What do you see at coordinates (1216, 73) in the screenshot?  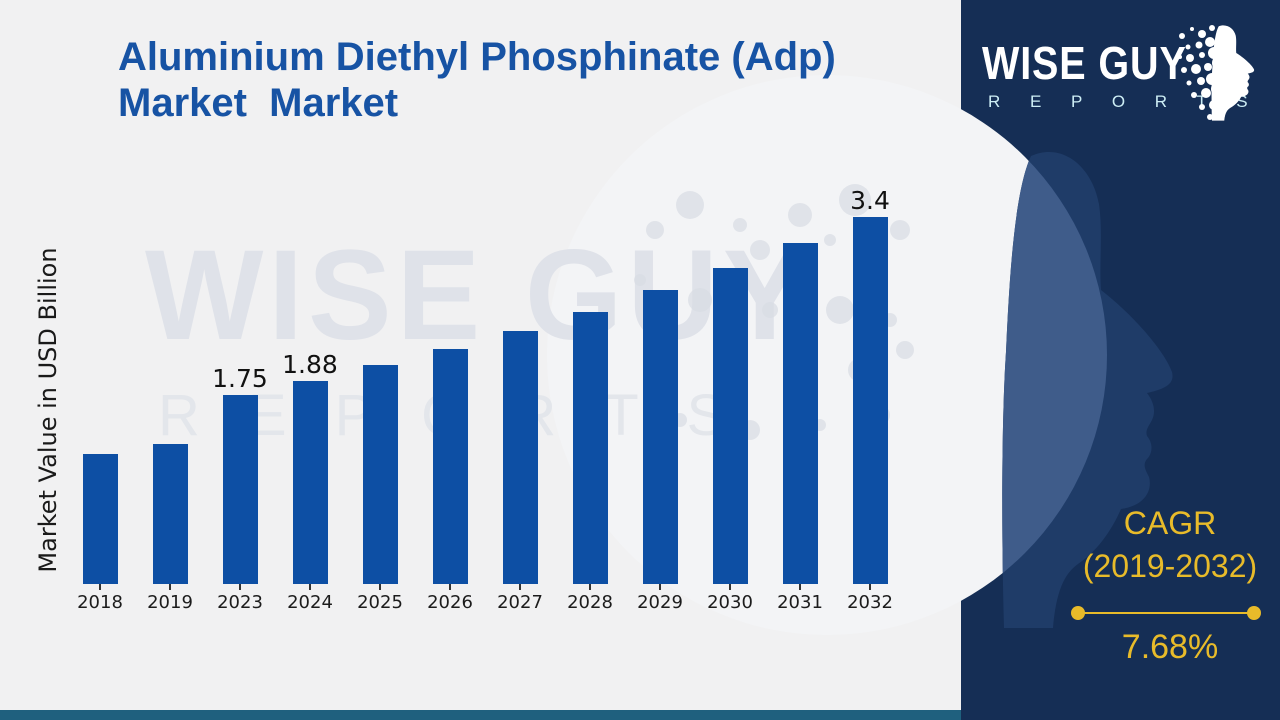 I see `logo-face-icon` at bounding box center [1216, 73].